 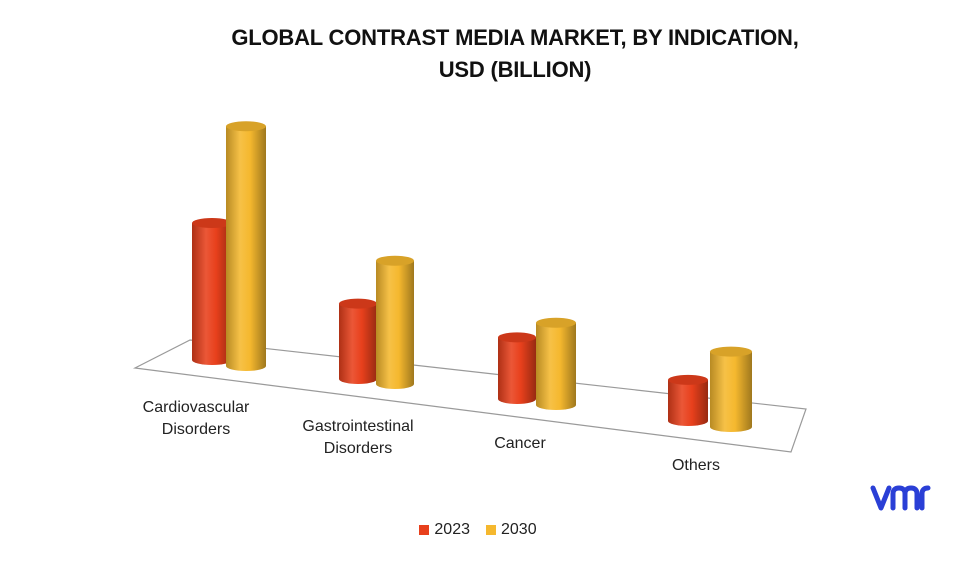 I want to click on legend-swatch-2023, so click(x=424, y=530).